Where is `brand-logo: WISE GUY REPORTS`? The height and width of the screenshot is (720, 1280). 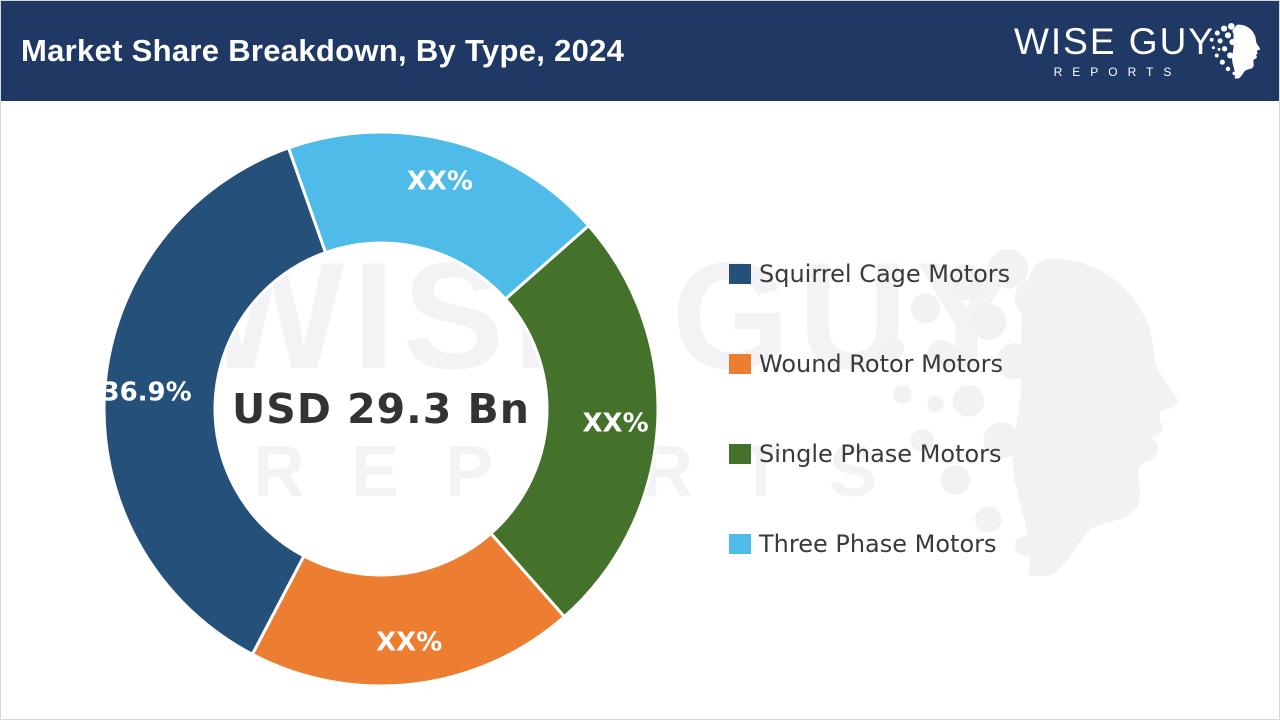
brand-logo: WISE GUY REPORTS is located at coordinates (1137, 51).